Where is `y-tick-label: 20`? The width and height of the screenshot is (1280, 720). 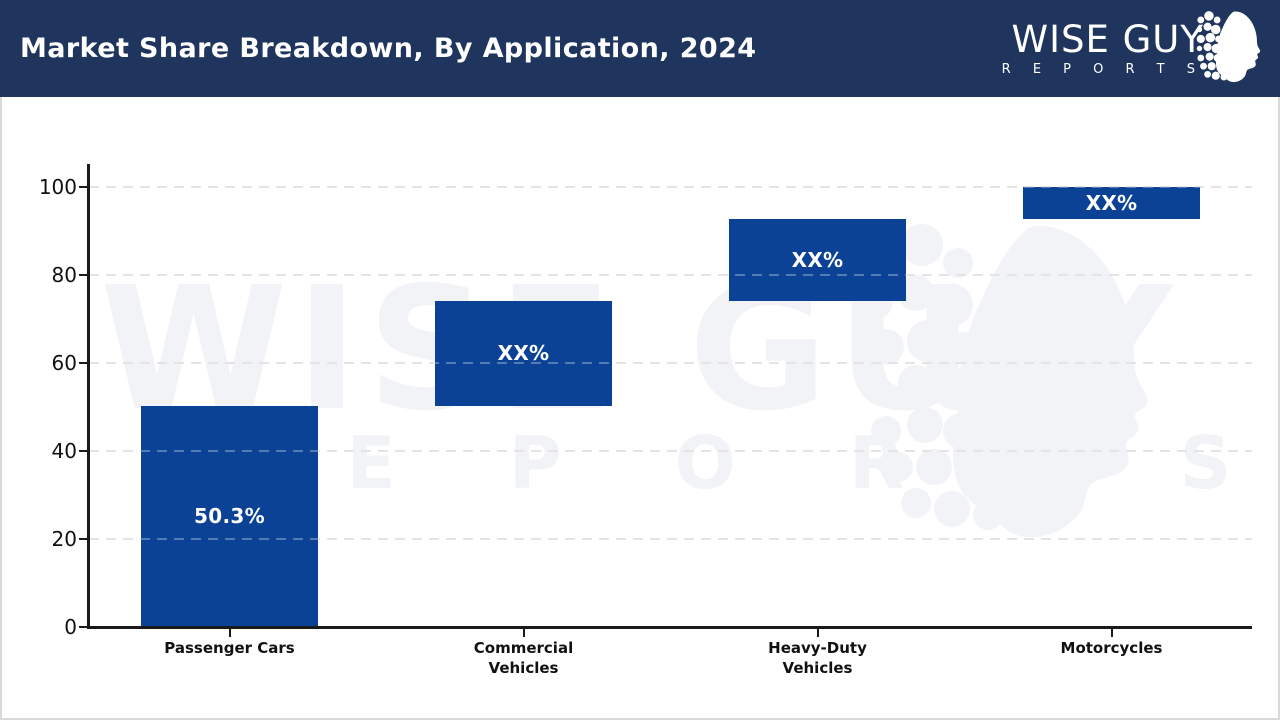 y-tick-label: 20 is located at coordinates (64, 539).